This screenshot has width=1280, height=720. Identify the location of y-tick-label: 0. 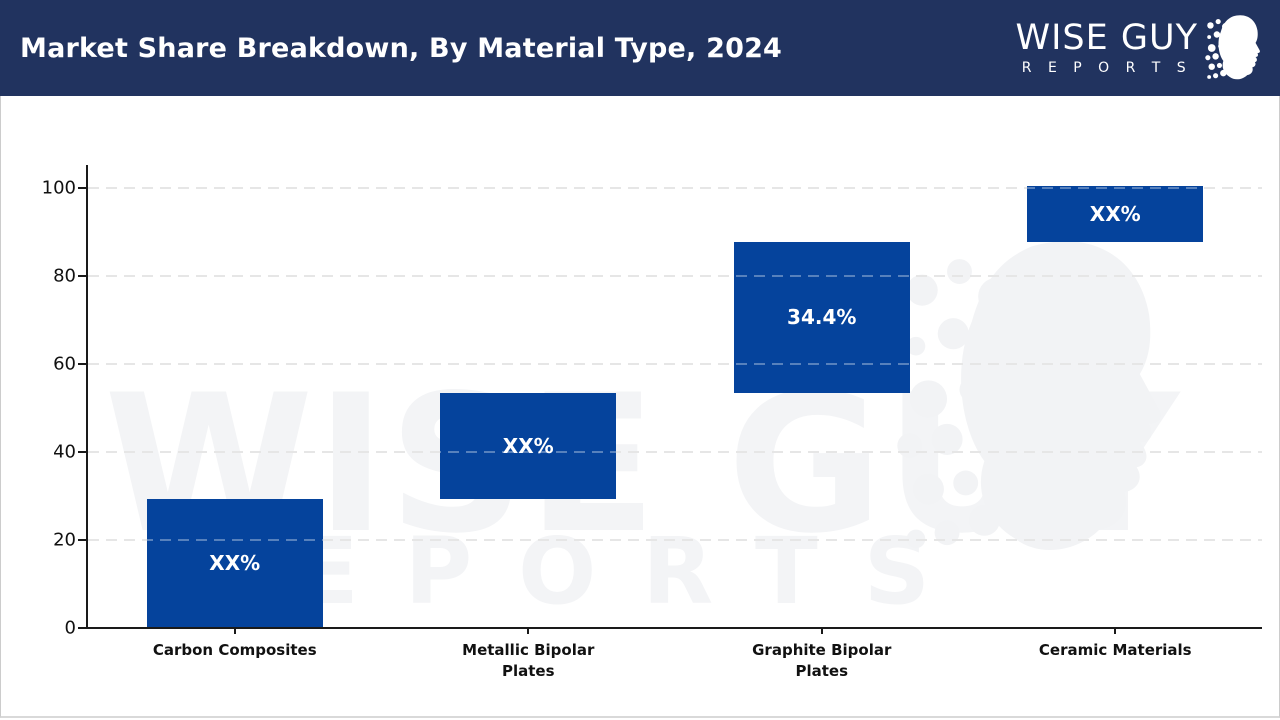
(70, 628).